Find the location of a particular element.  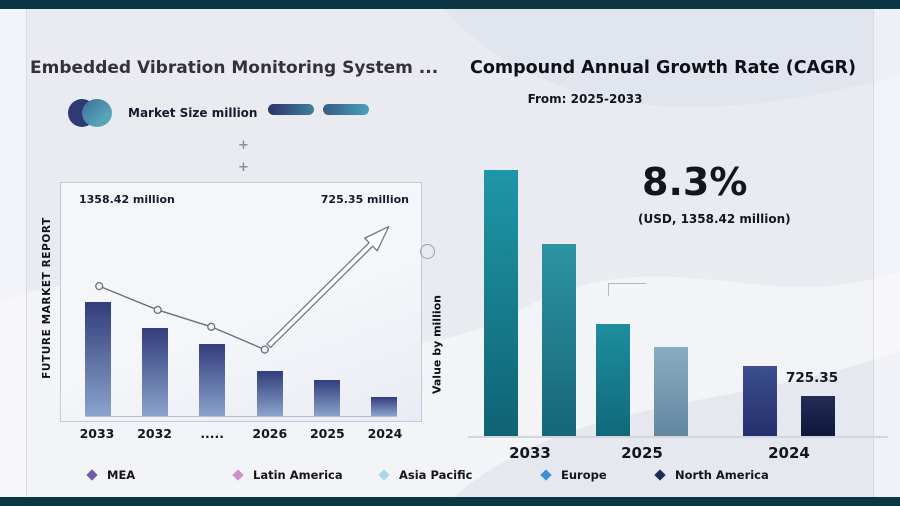

cagr-detail: (USD, 1358.42 million) is located at coordinates (714, 219).